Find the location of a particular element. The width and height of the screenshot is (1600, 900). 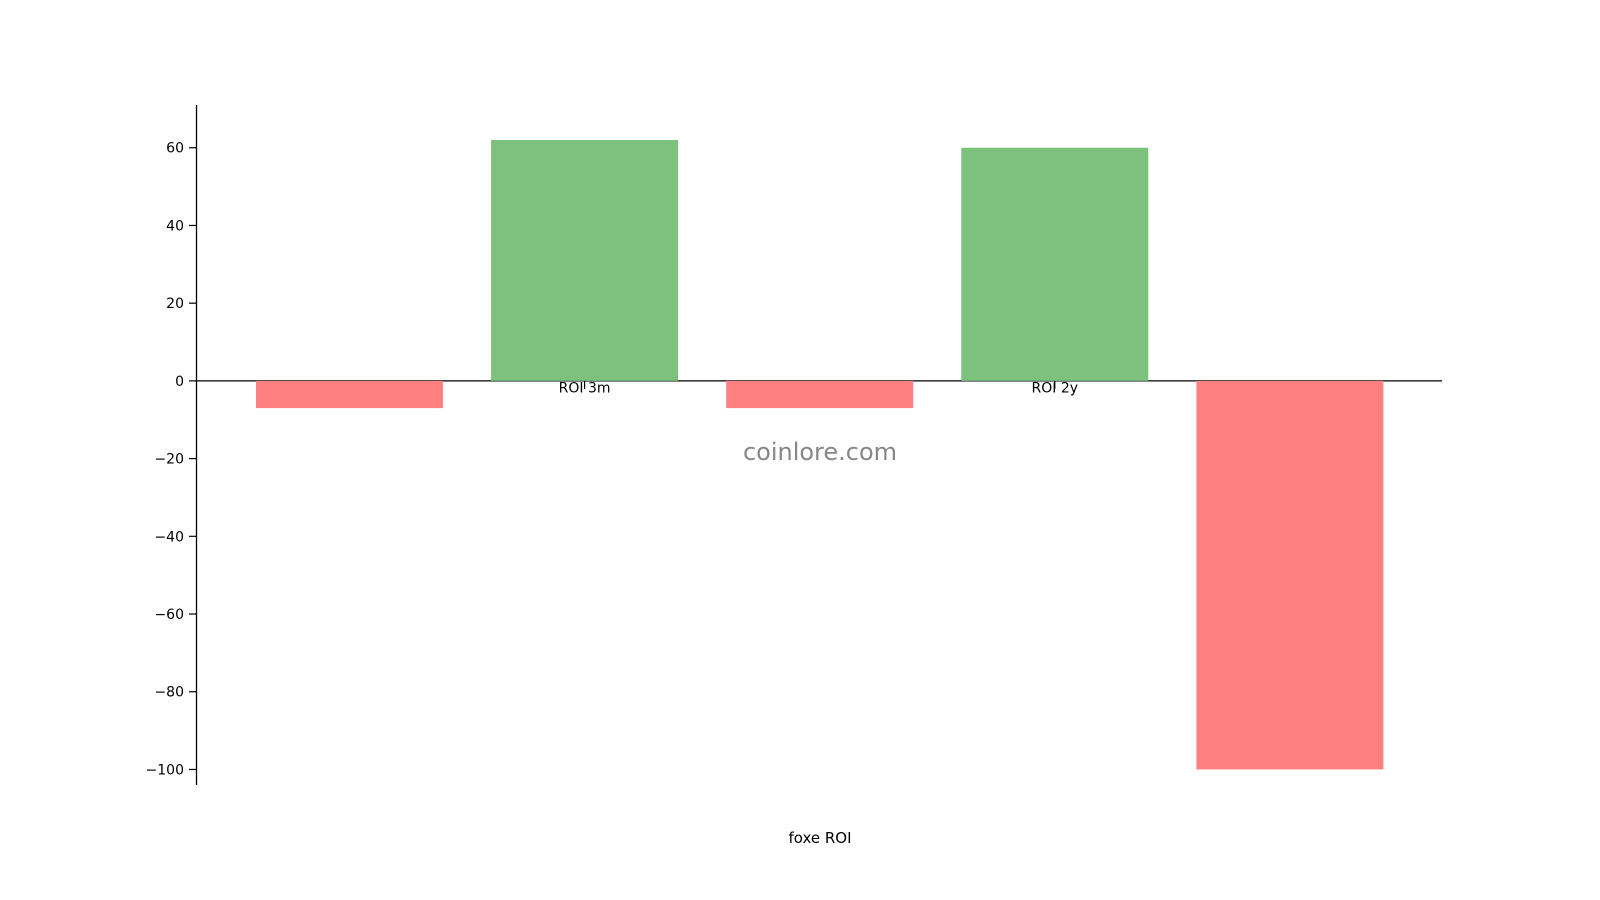

y-tick-label: 20 is located at coordinates (175, 304).